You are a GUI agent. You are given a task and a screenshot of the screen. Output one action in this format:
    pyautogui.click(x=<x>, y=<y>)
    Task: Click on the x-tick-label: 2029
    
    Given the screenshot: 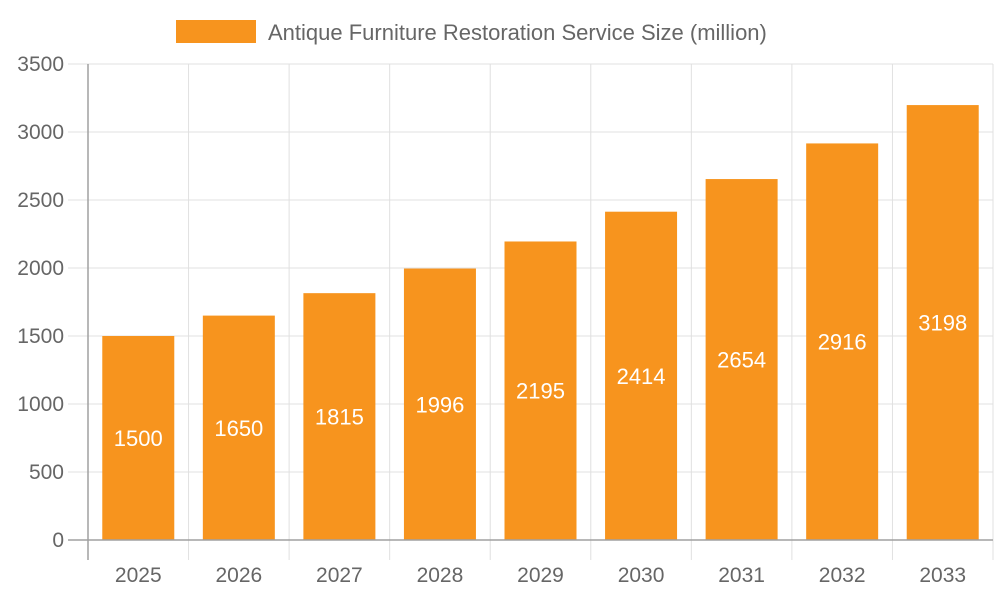 What is the action you would take?
    pyautogui.click(x=540, y=575)
    